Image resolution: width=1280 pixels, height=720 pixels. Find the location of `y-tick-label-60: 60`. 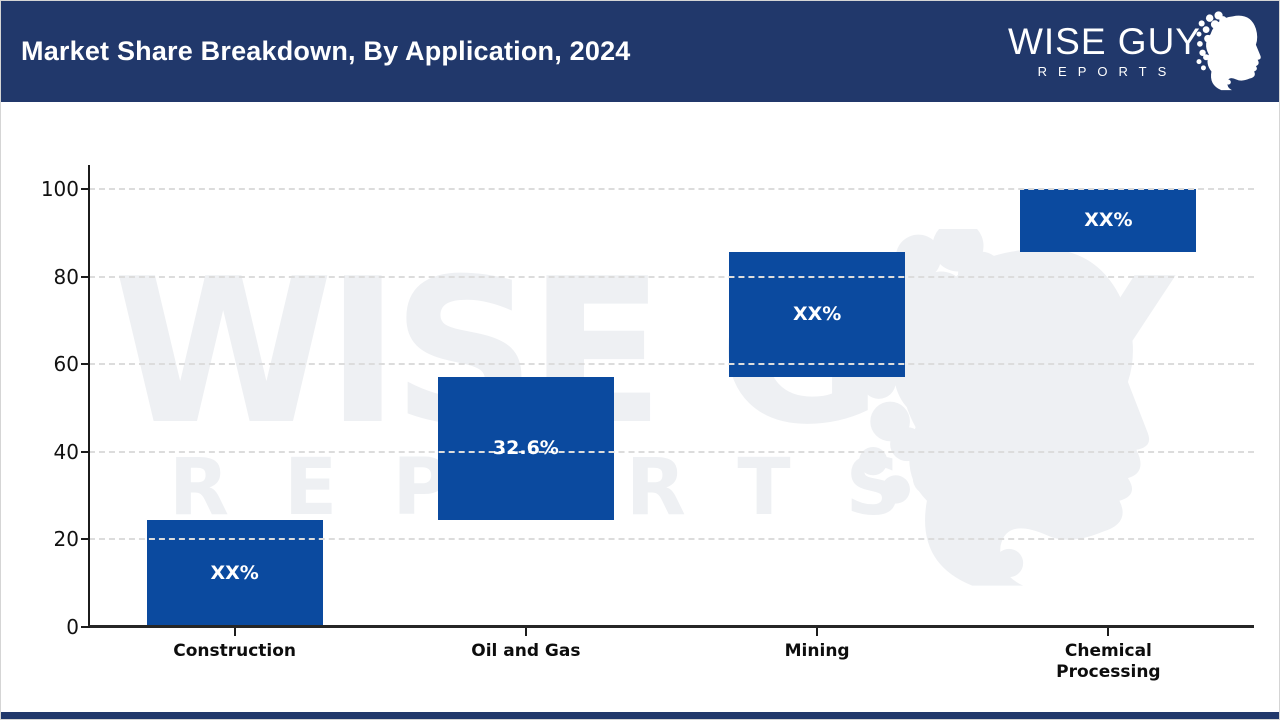

y-tick-label-60: 60 is located at coordinates (66, 364).